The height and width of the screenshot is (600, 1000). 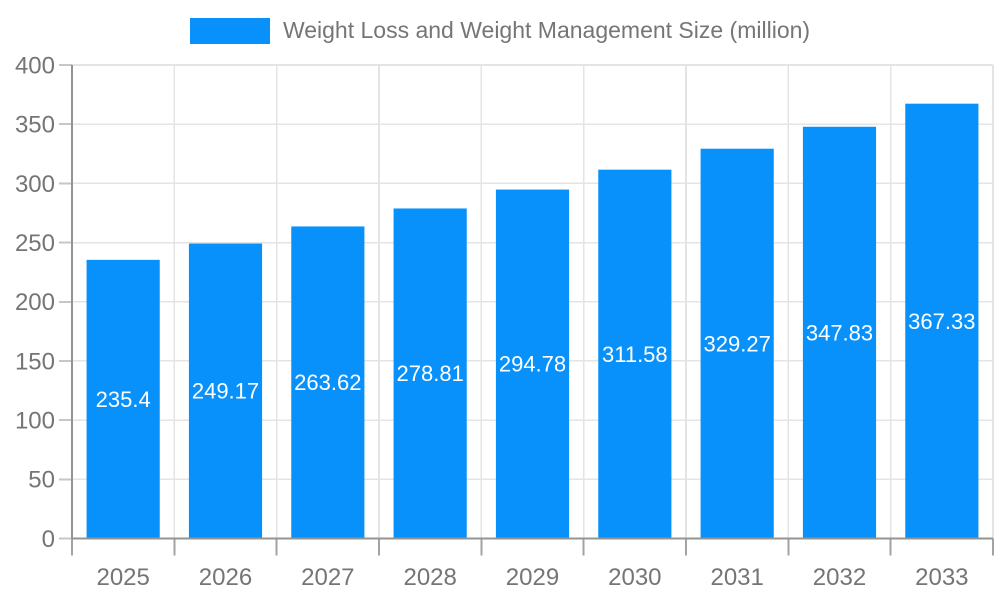 What do you see at coordinates (35, 421) in the screenshot?
I see `y-axis-tick-label: 100` at bounding box center [35, 421].